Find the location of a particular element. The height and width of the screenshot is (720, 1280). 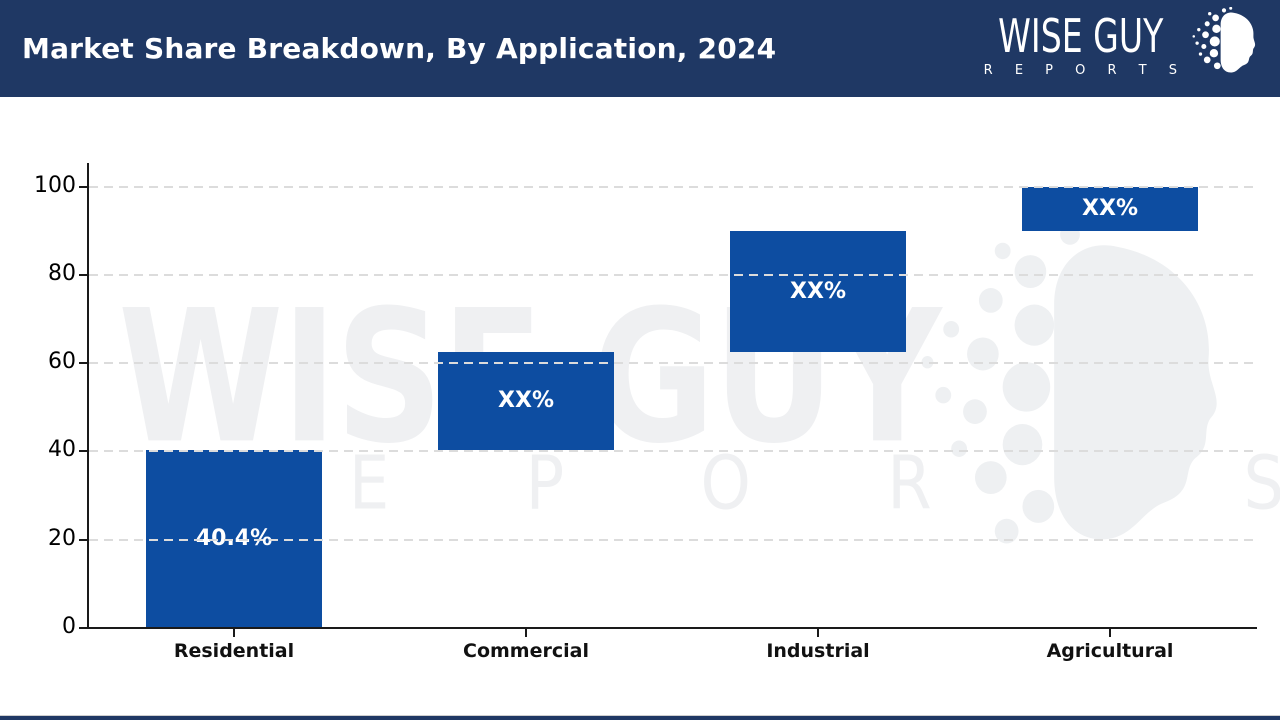

wise-guy-logo: WISE GUY R E P O R T S is located at coordinates (1128, 48).